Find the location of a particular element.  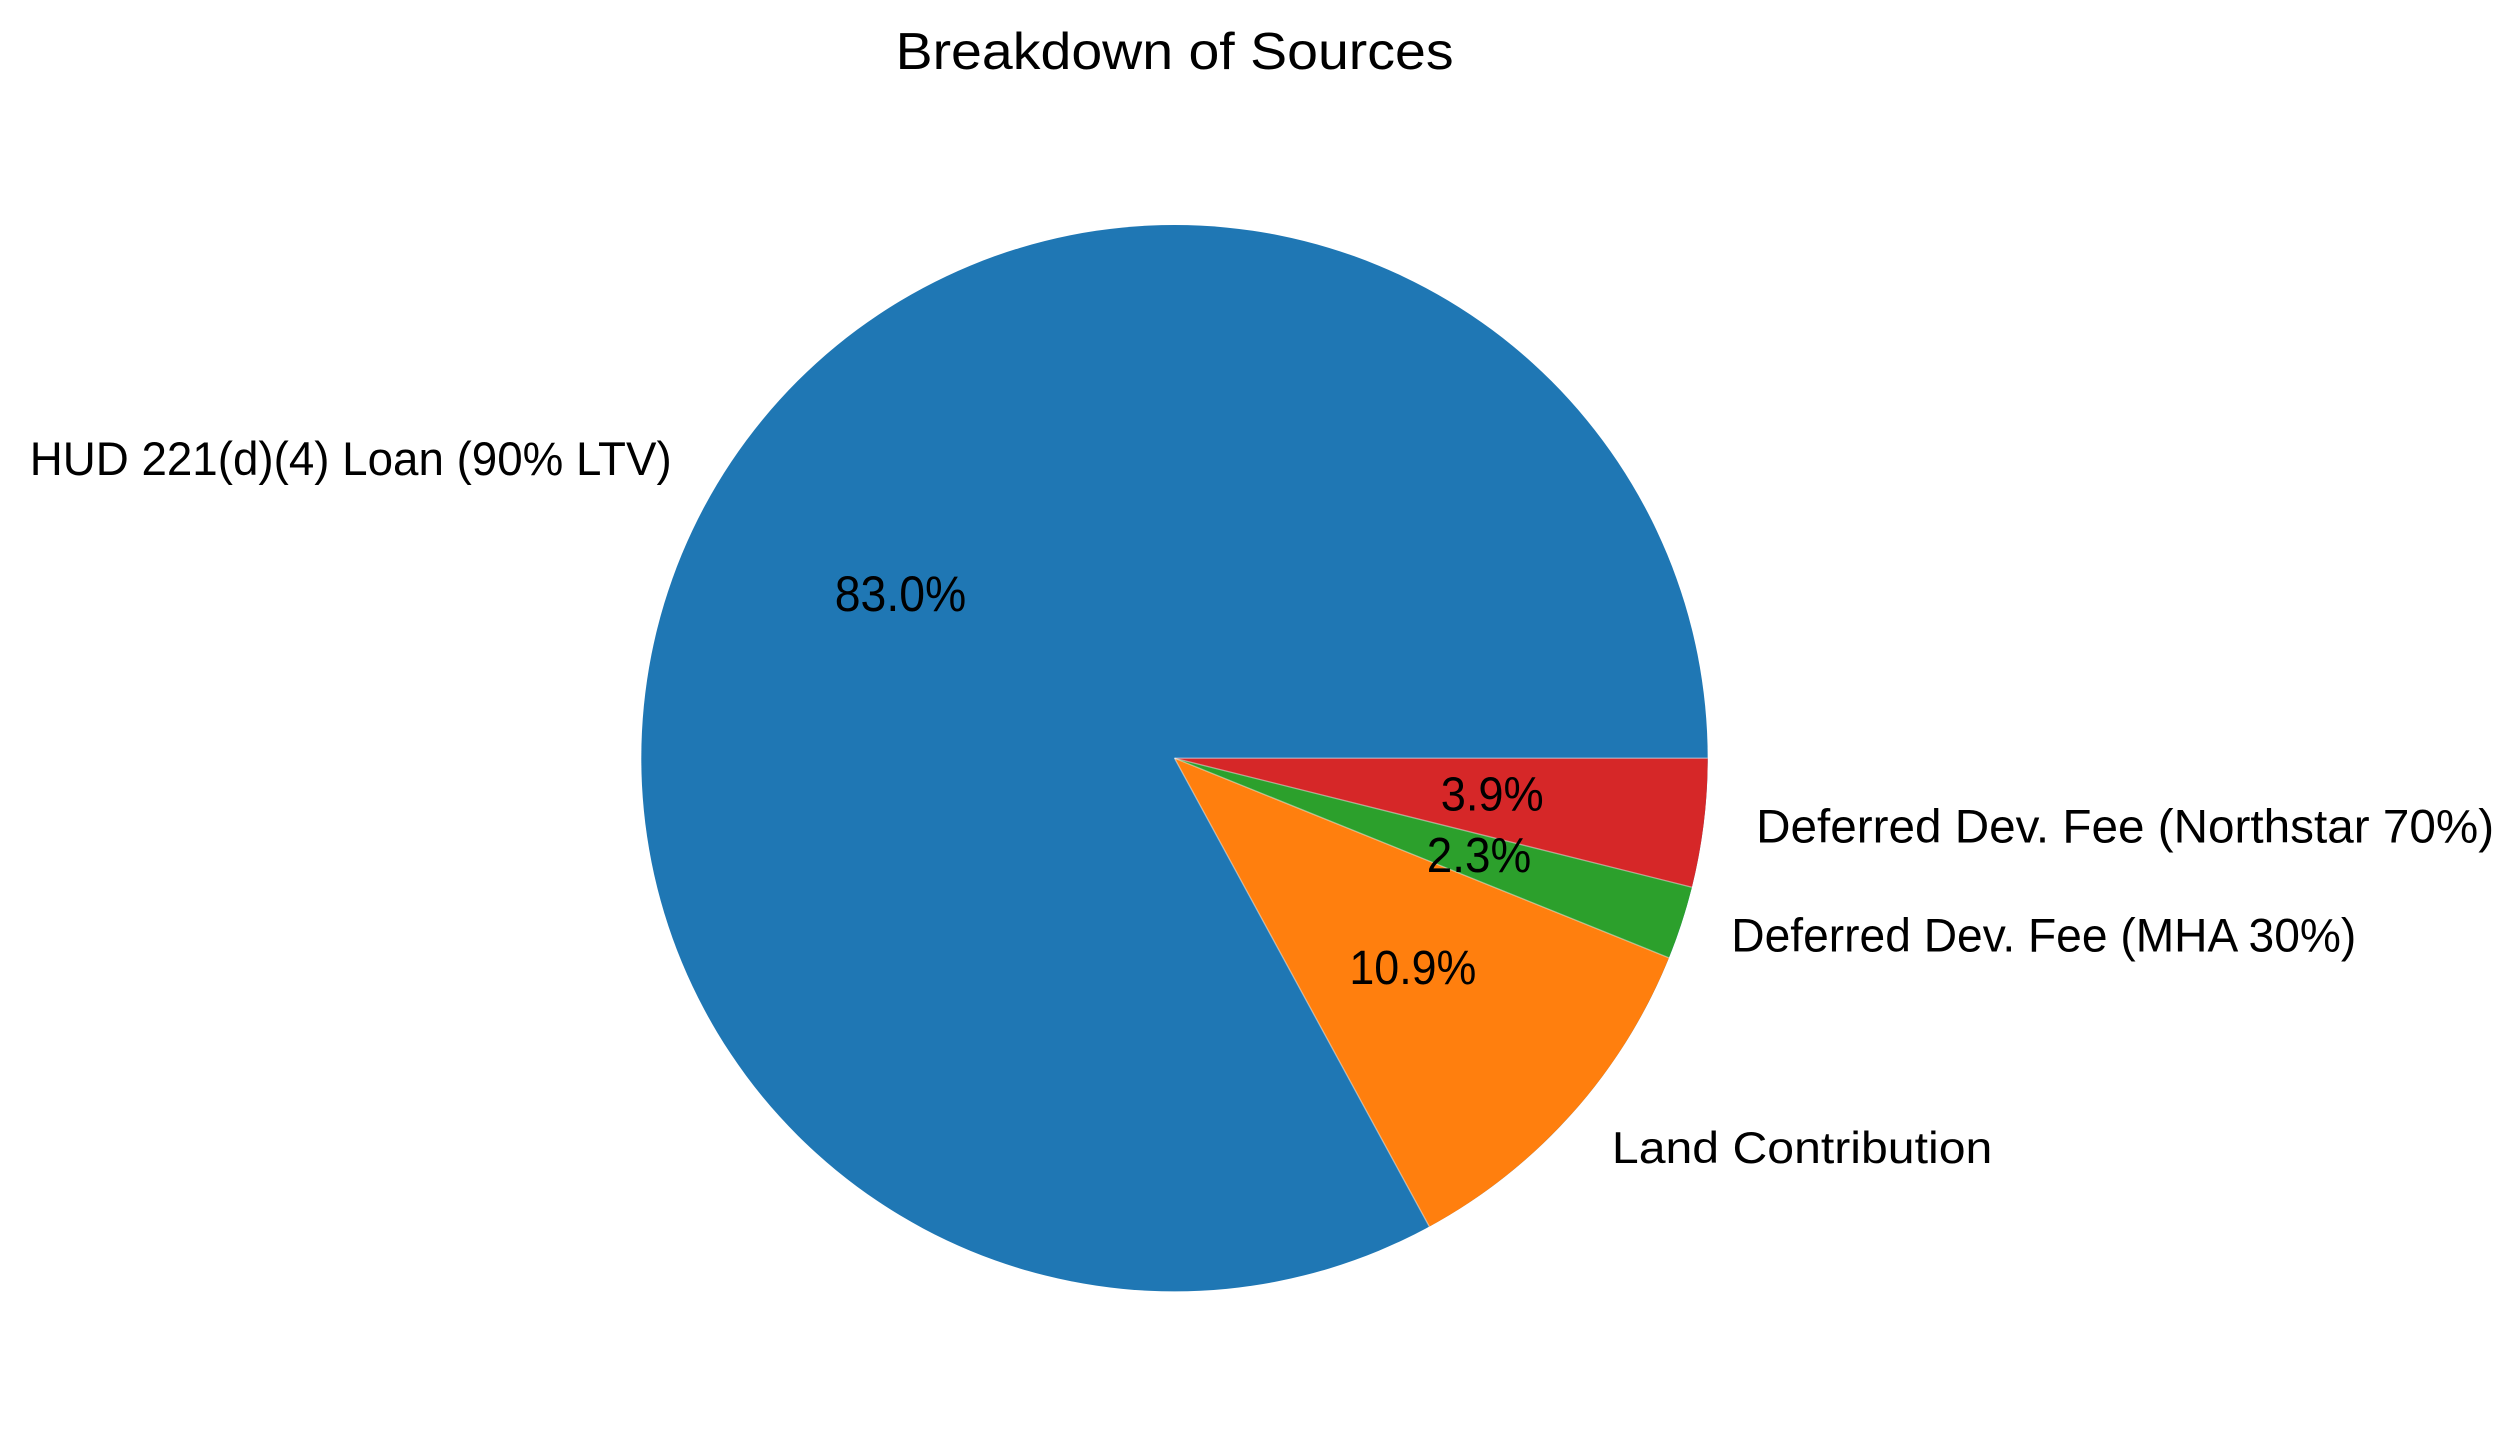

svg-text: 2.3% is located at coordinates (1479, 855).